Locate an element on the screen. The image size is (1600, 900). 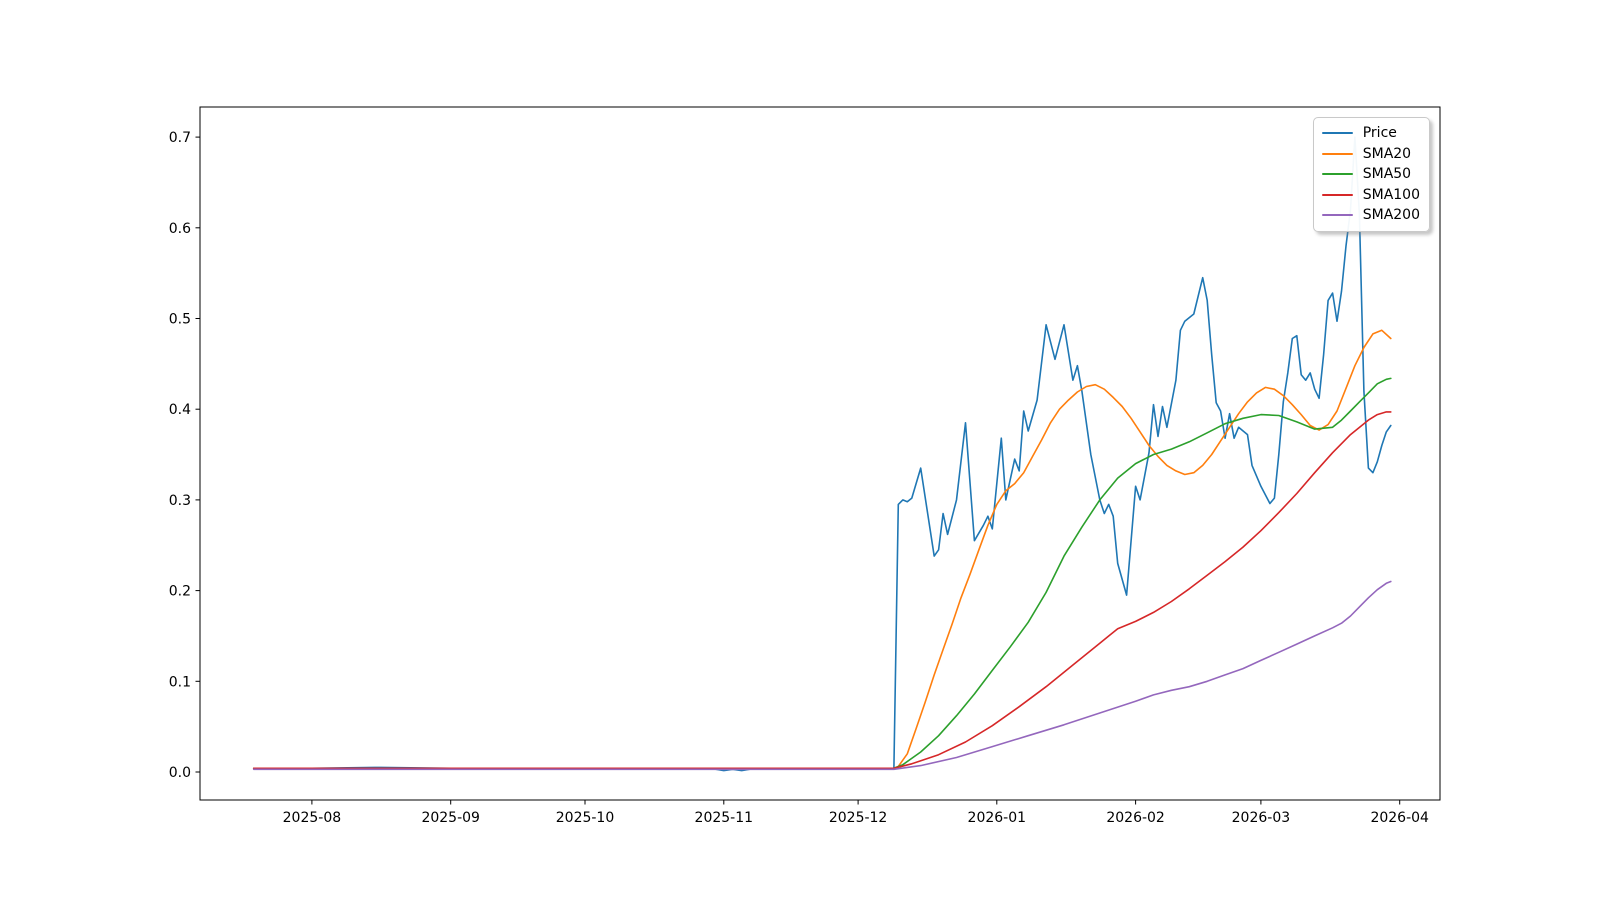
x-tick-label: 2025-11 is located at coordinates (724, 818).